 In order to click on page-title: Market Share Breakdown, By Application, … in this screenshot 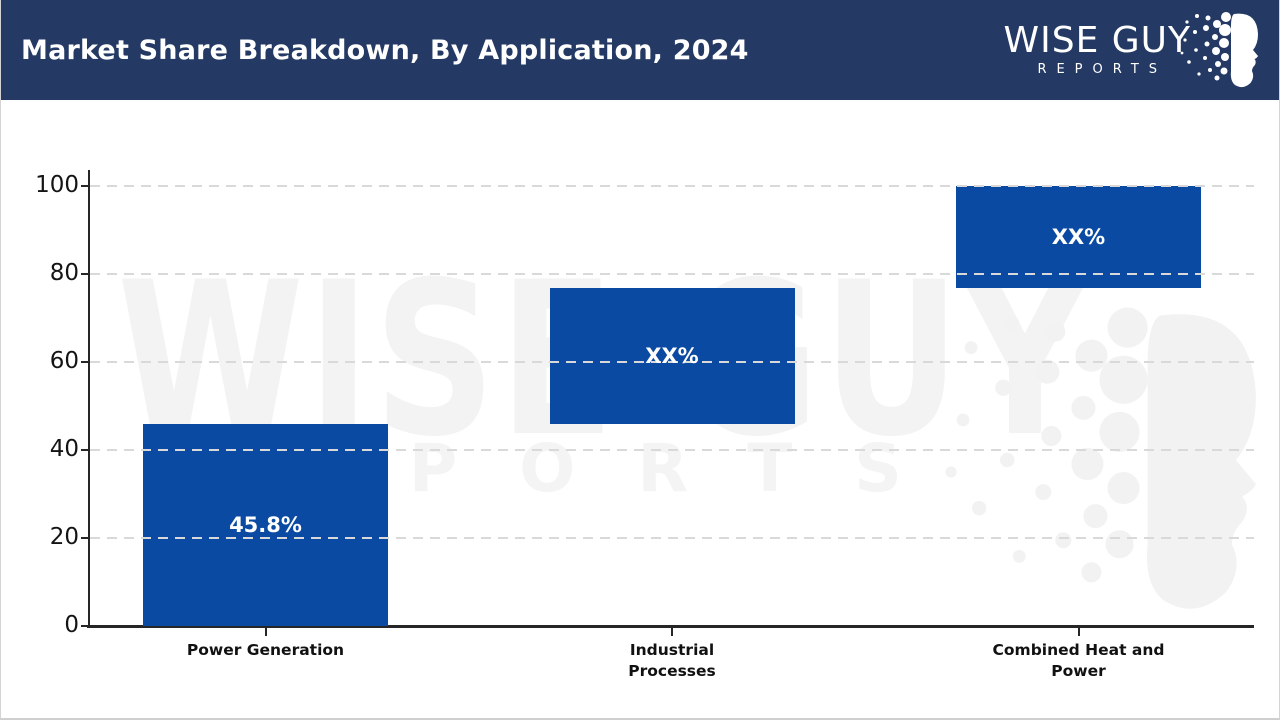, I will do `click(385, 50)`.